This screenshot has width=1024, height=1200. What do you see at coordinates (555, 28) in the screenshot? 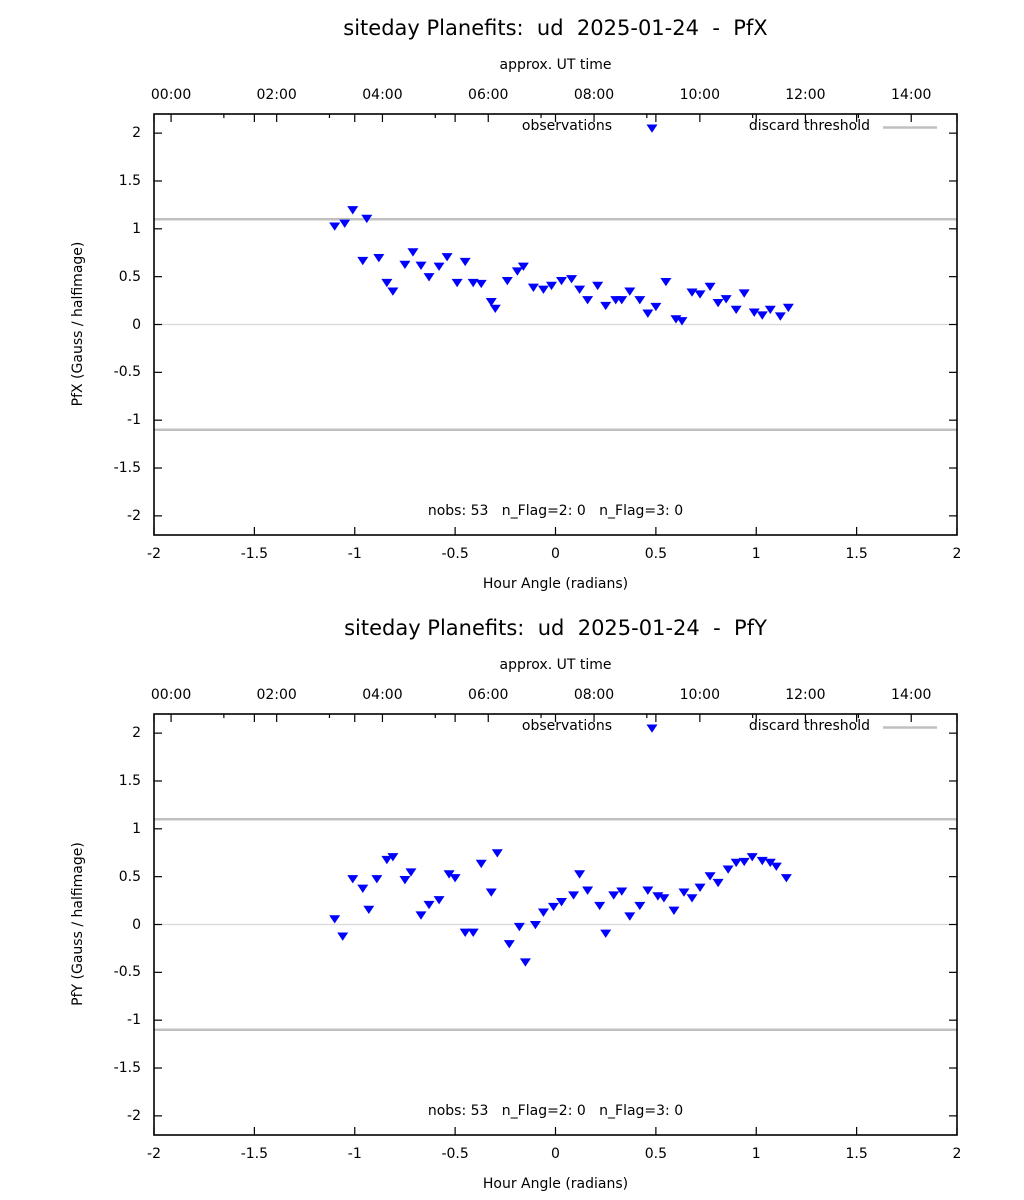
I see `plot-title: siteday Planefits: ud 2025-01-24 - PfX` at bounding box center [555, 28].